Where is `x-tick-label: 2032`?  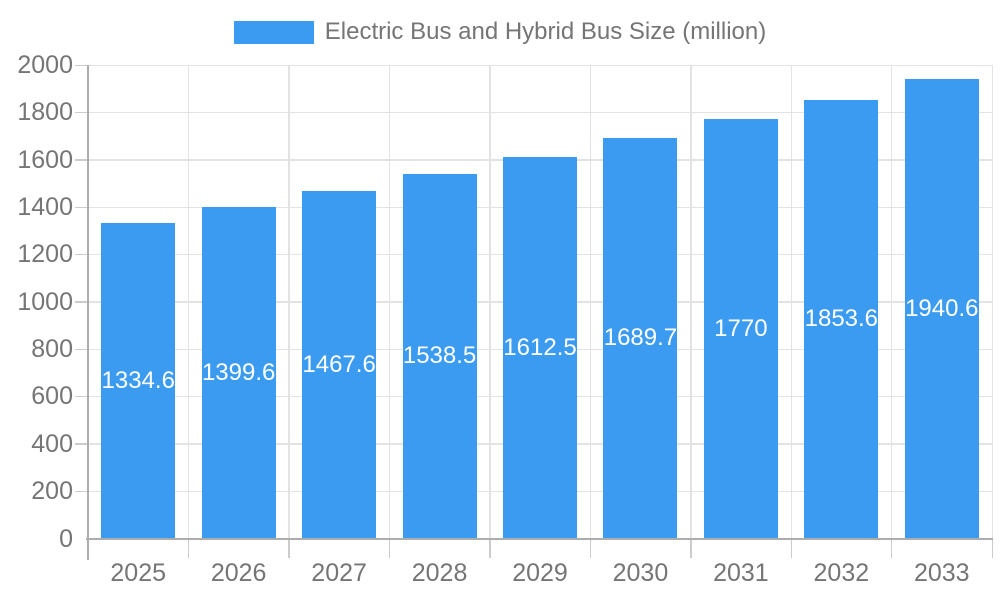
x-tick-label: 2032 is located at coordinates (841, 572).